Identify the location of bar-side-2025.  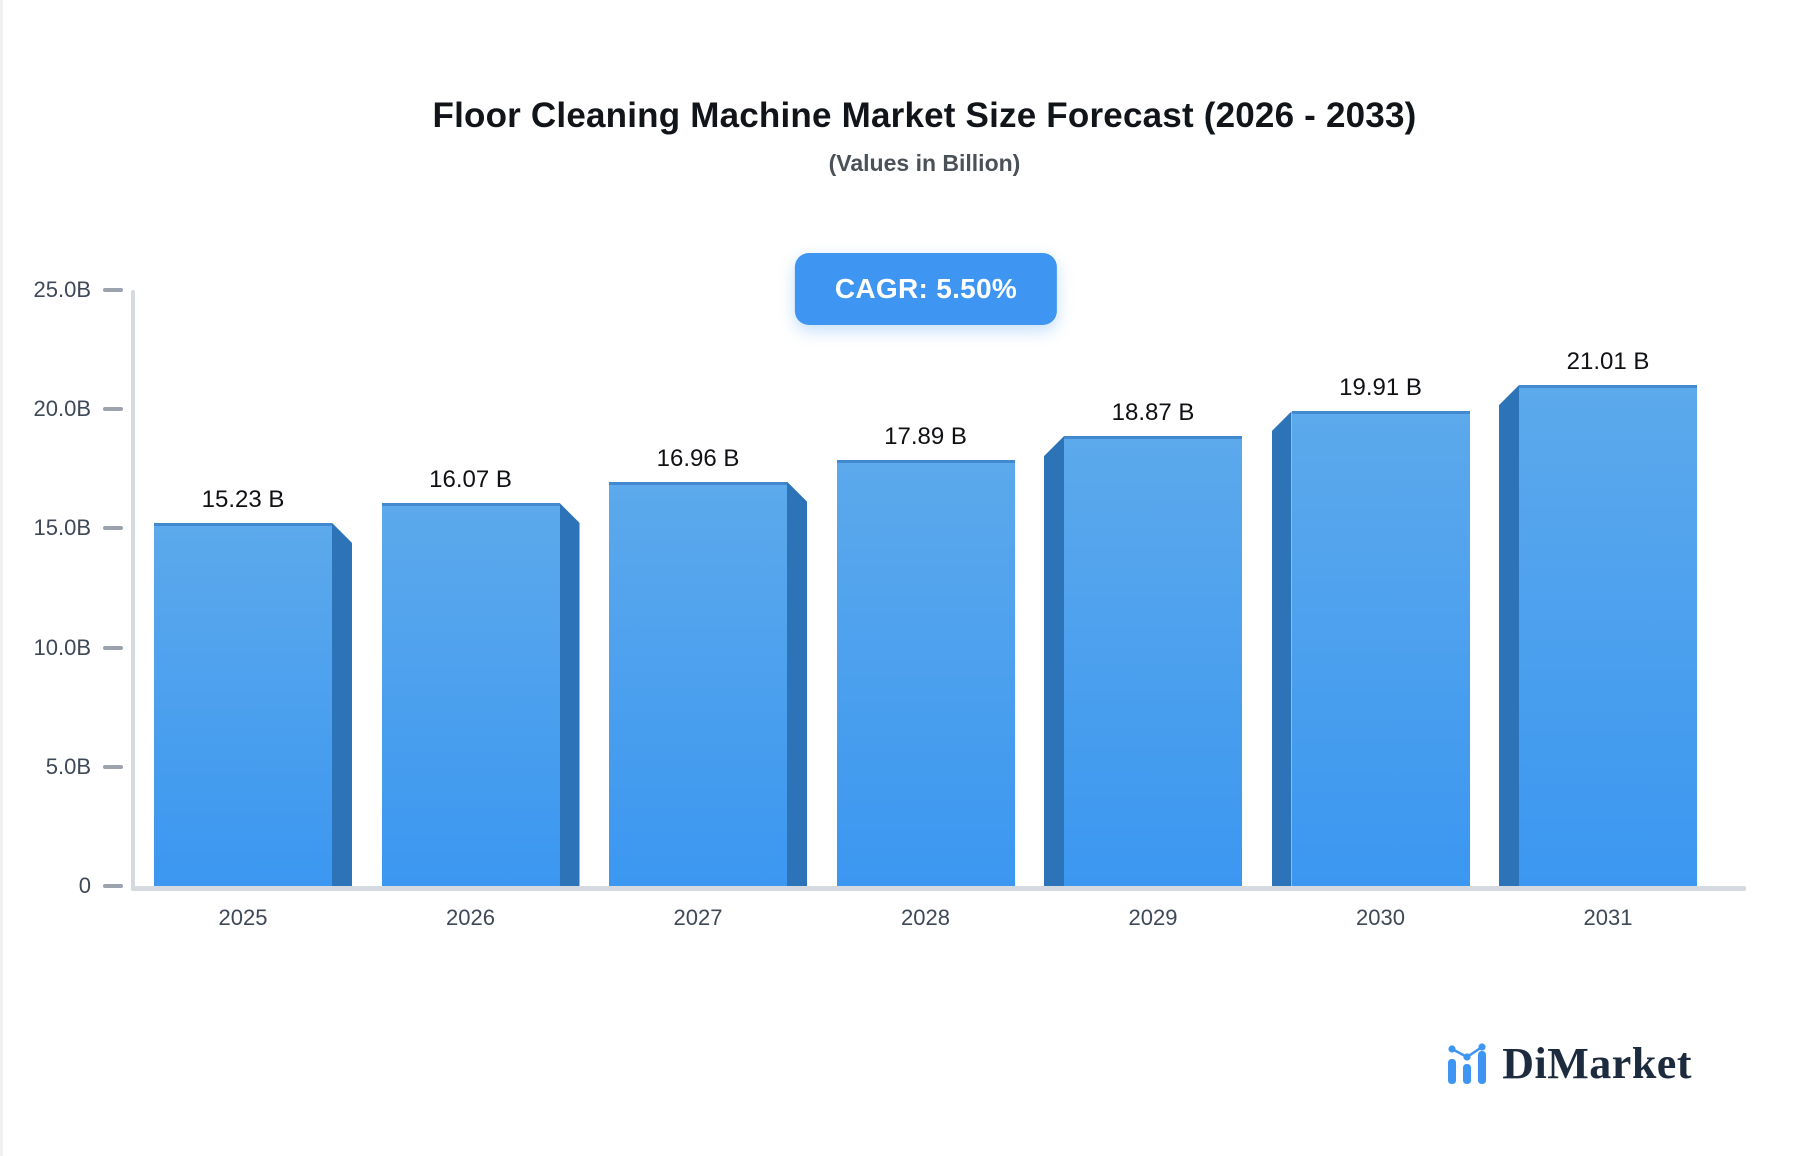
(342, 704).